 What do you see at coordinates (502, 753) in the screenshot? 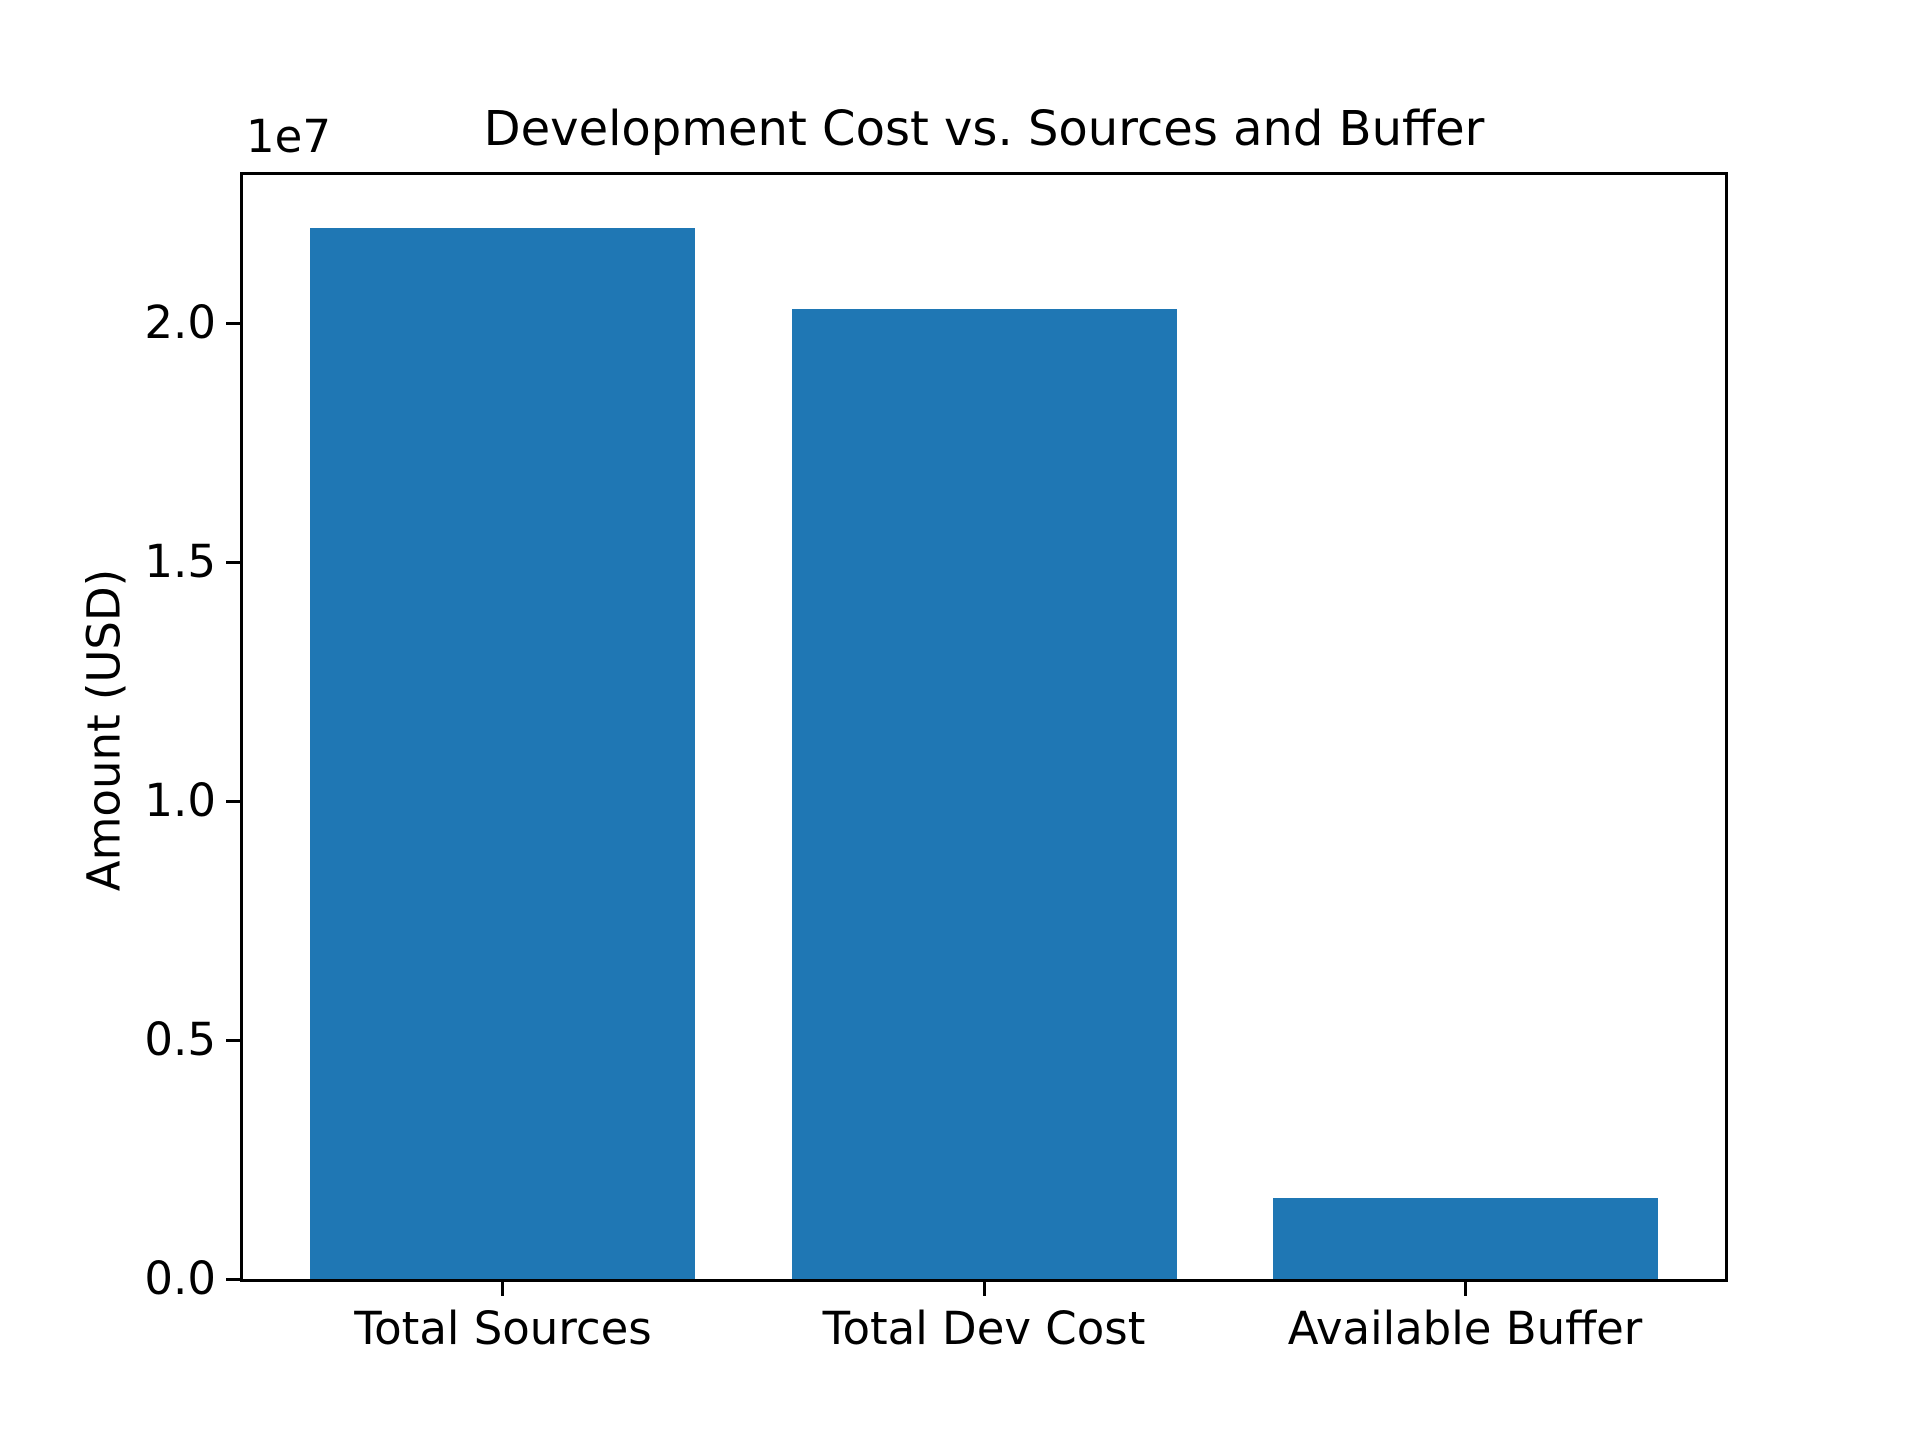
I see `bar-total-sources` at bounding box center [502, 753].